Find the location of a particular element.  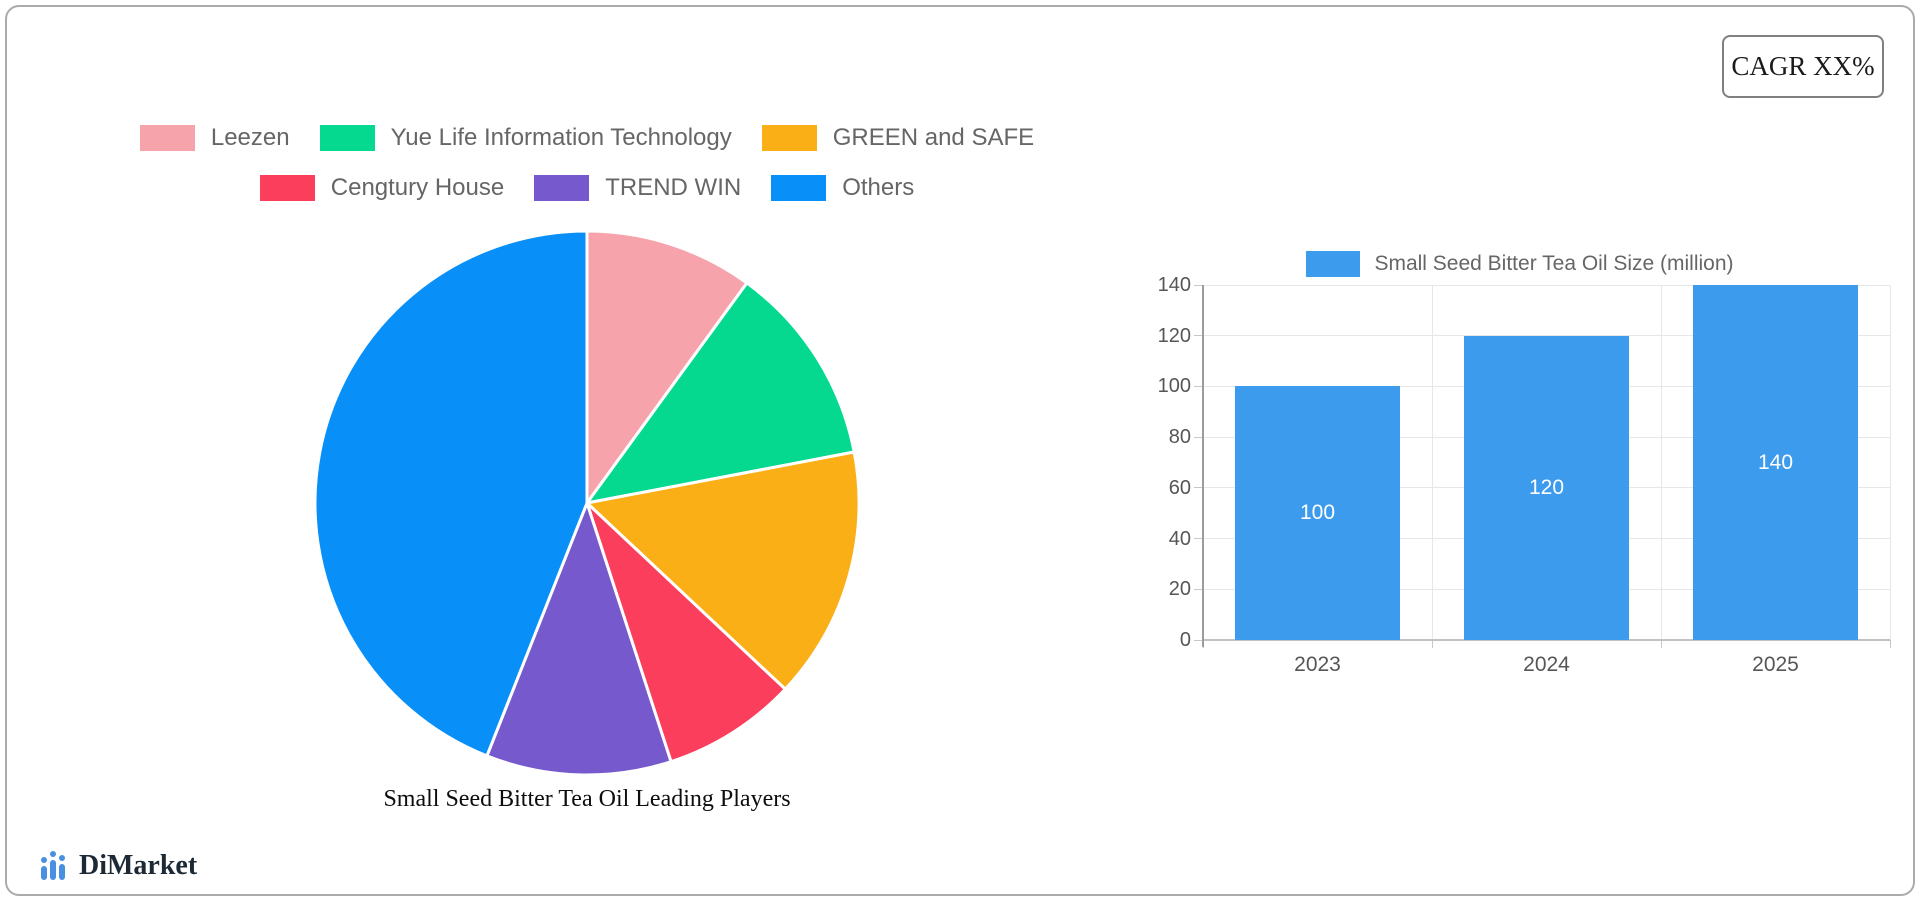

legend-label-leezen: Leezen is located at coordinates (250, 137).